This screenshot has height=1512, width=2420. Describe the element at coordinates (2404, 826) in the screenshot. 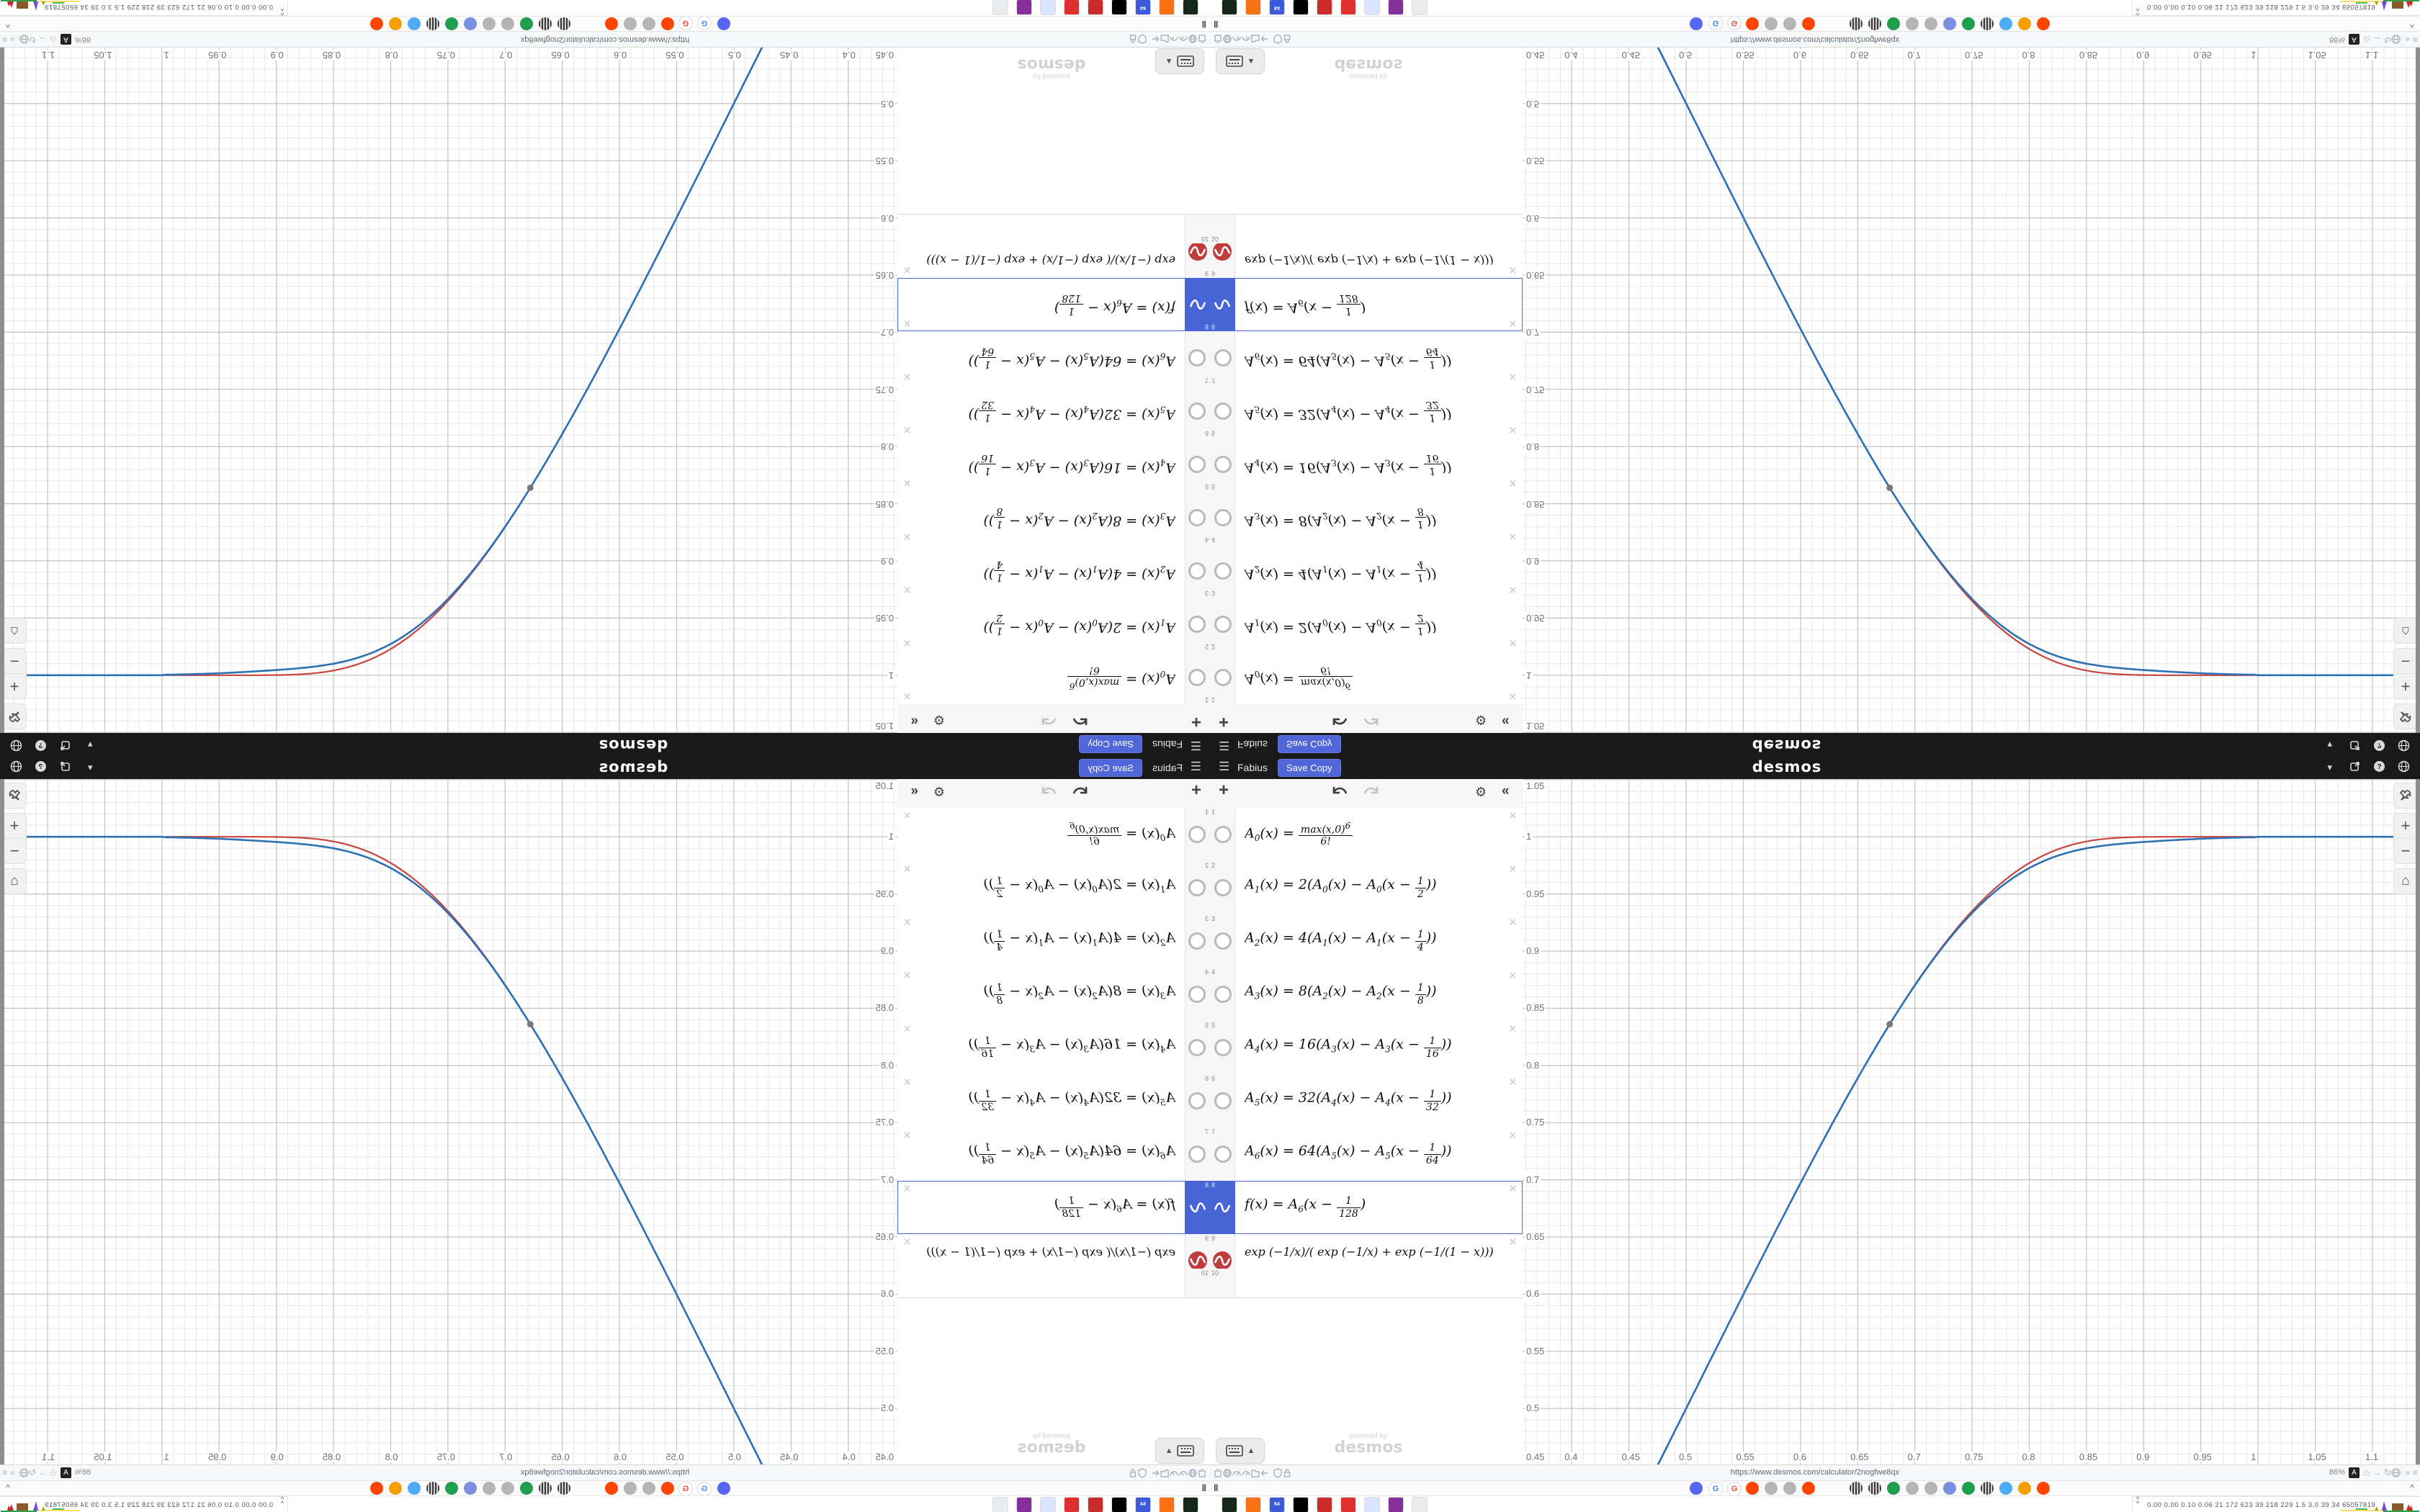

I see `zoom-in-button: +` at that location.